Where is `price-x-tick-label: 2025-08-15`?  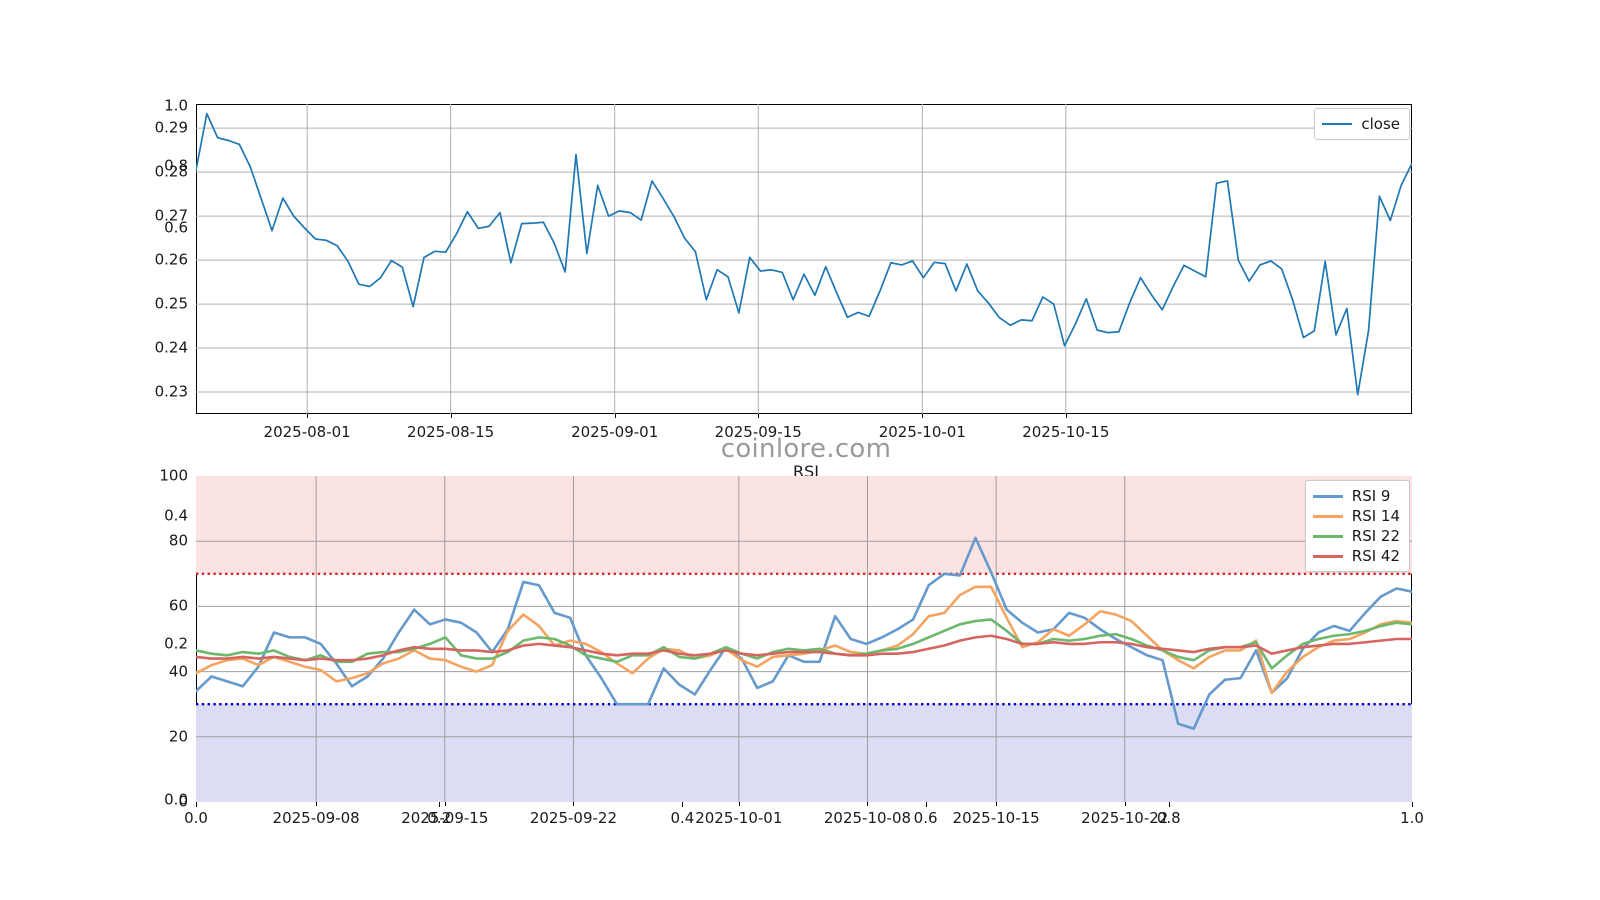
price-x-tick-label: 2025-08-15 is located at coordinates (451, 432).